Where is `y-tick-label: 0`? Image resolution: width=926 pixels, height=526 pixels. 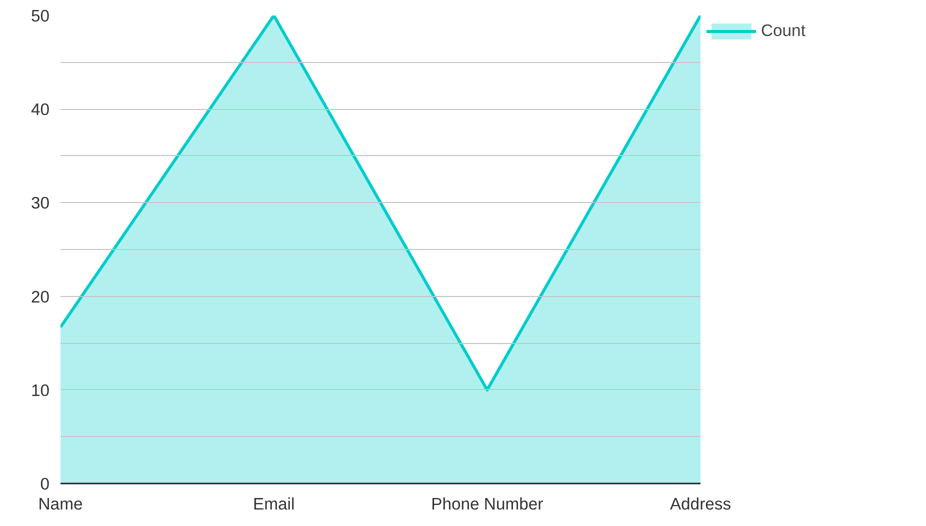 y-tick-label: 0 is located at coordinates (45, 484).